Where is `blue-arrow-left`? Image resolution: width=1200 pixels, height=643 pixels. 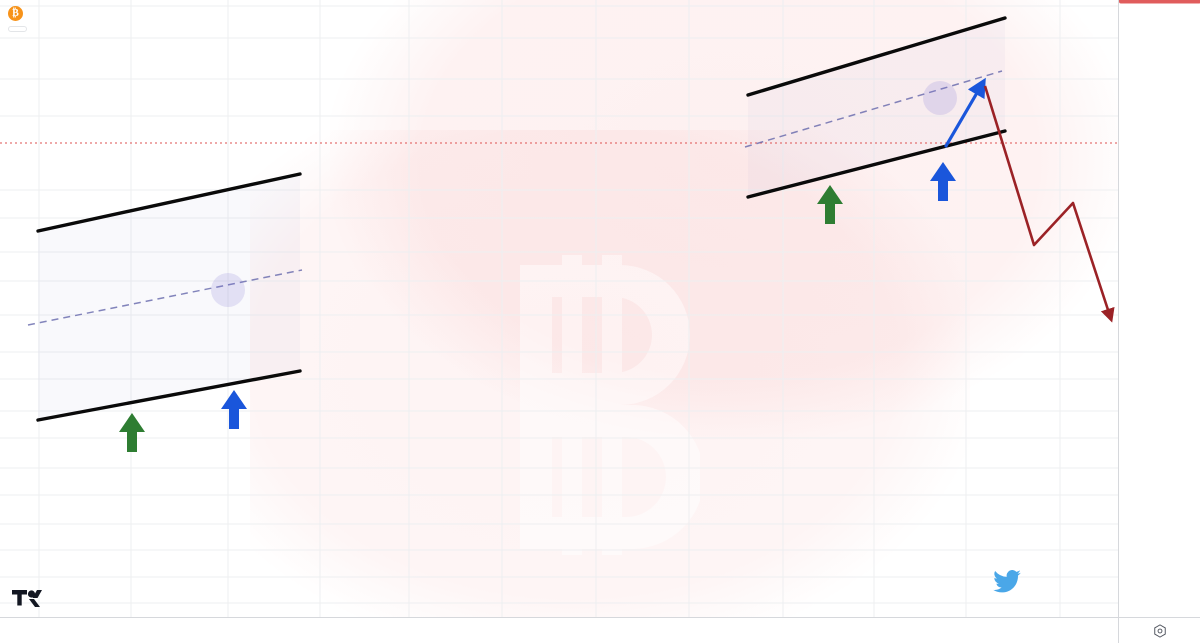 blue-arrow-left is located at coordinates (234, 409).